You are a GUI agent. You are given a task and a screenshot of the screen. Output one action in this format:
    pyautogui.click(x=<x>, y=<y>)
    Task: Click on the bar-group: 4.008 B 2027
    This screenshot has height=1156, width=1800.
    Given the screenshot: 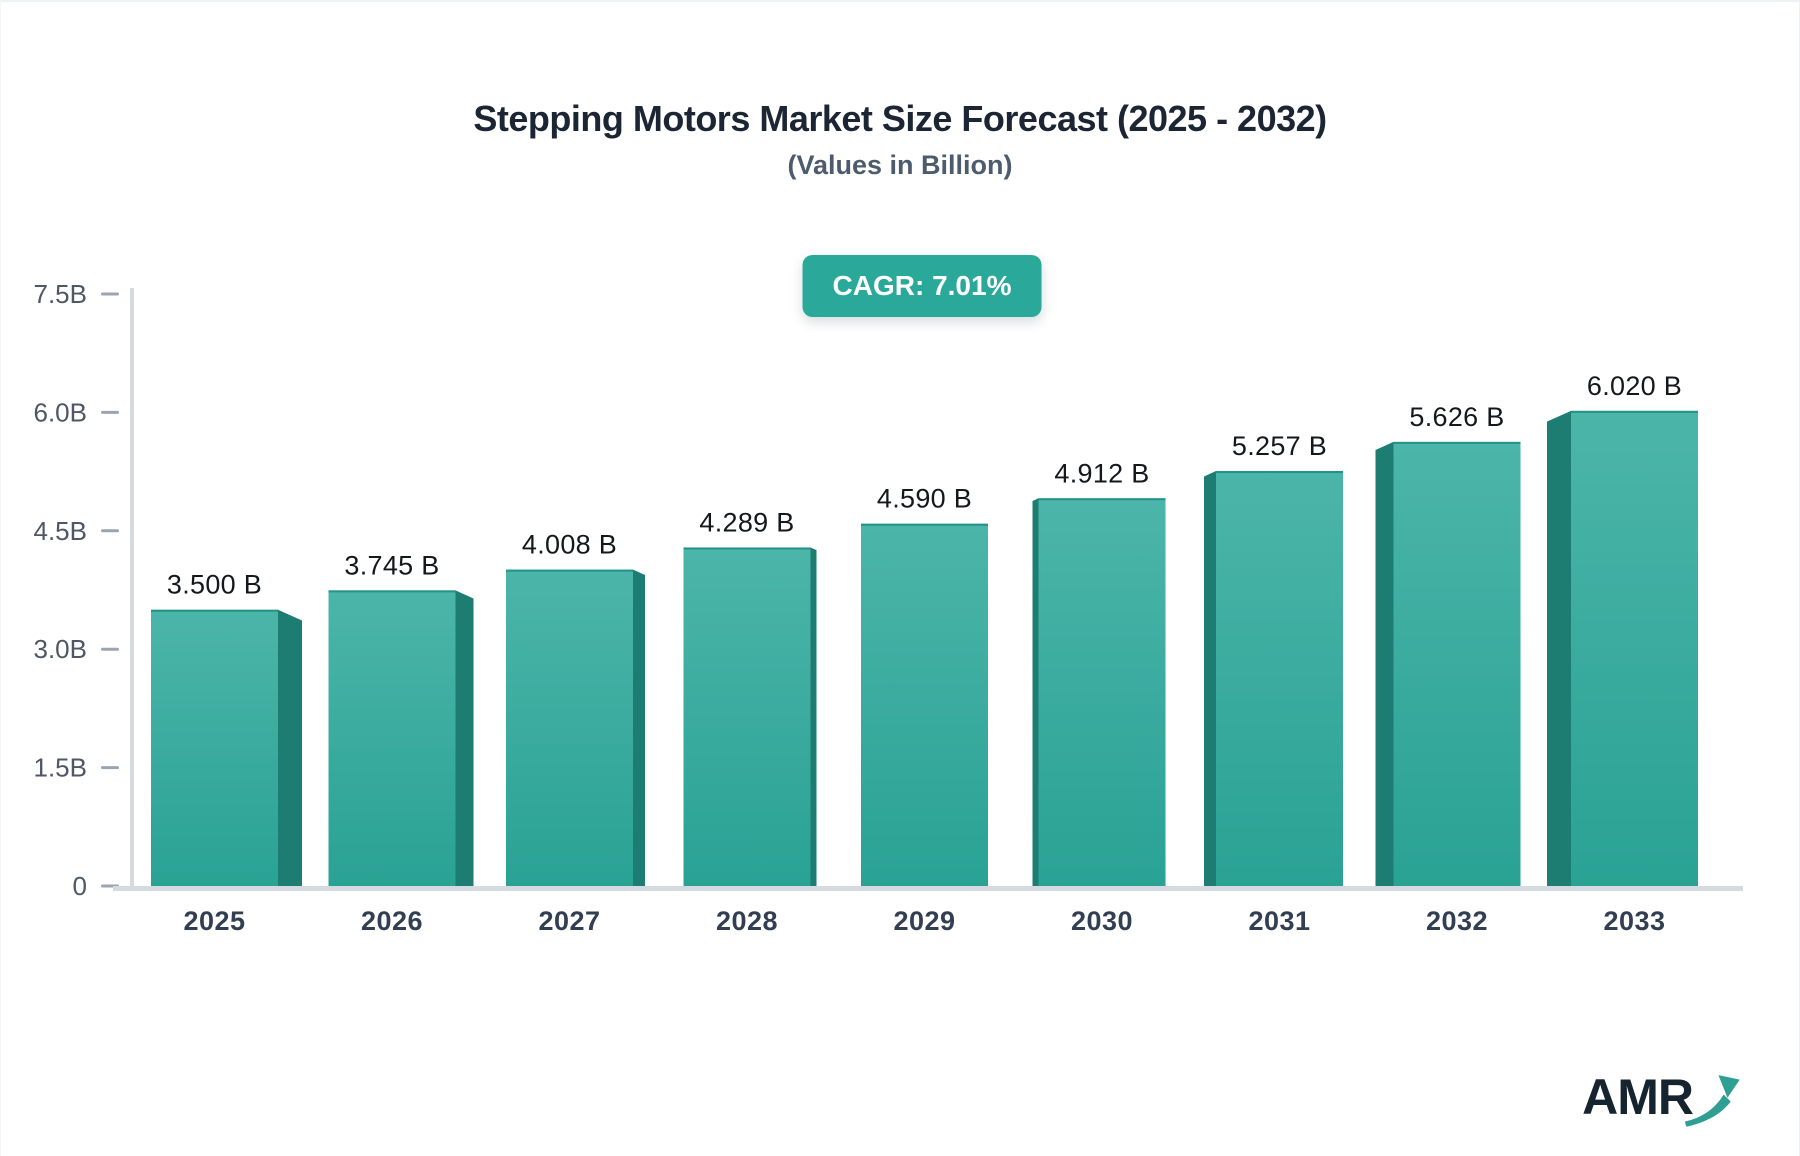 What is the action you would take?
    pyautogui.click(x=575, y=733)
    